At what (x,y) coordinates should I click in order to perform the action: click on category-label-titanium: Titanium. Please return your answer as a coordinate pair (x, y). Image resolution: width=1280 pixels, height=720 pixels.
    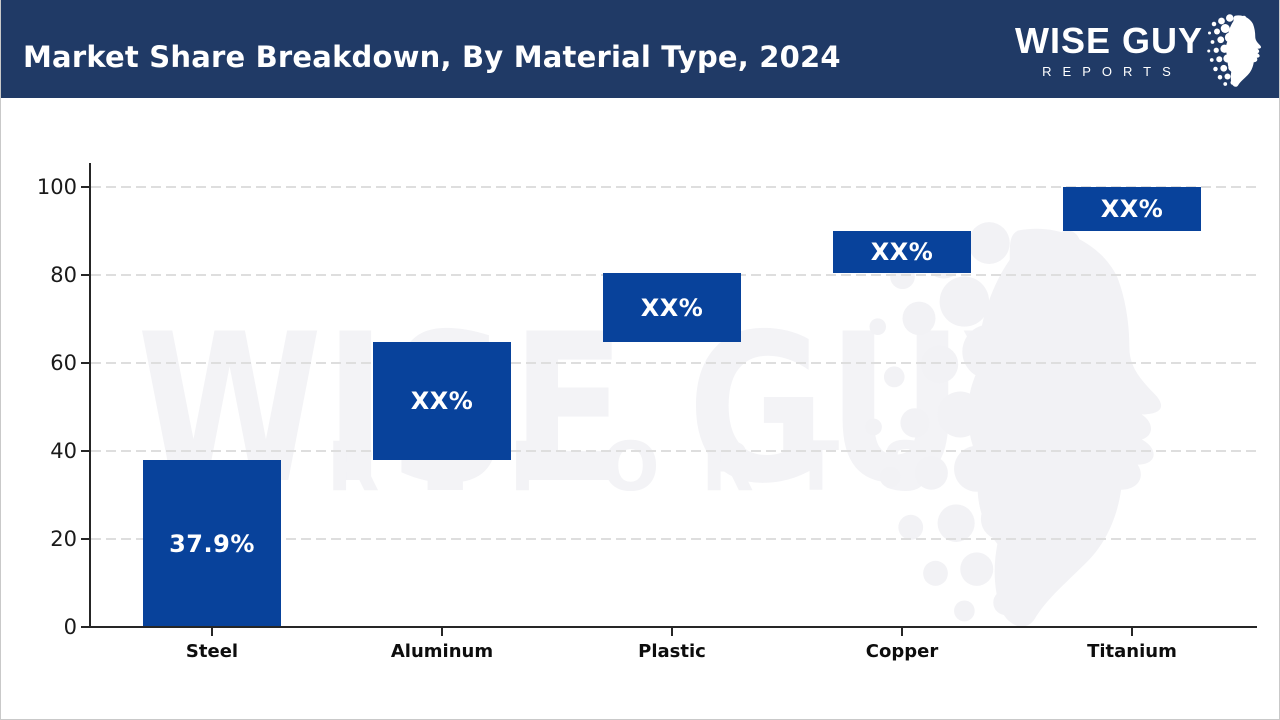
    Looking at the image, I should click on (1132, 651).